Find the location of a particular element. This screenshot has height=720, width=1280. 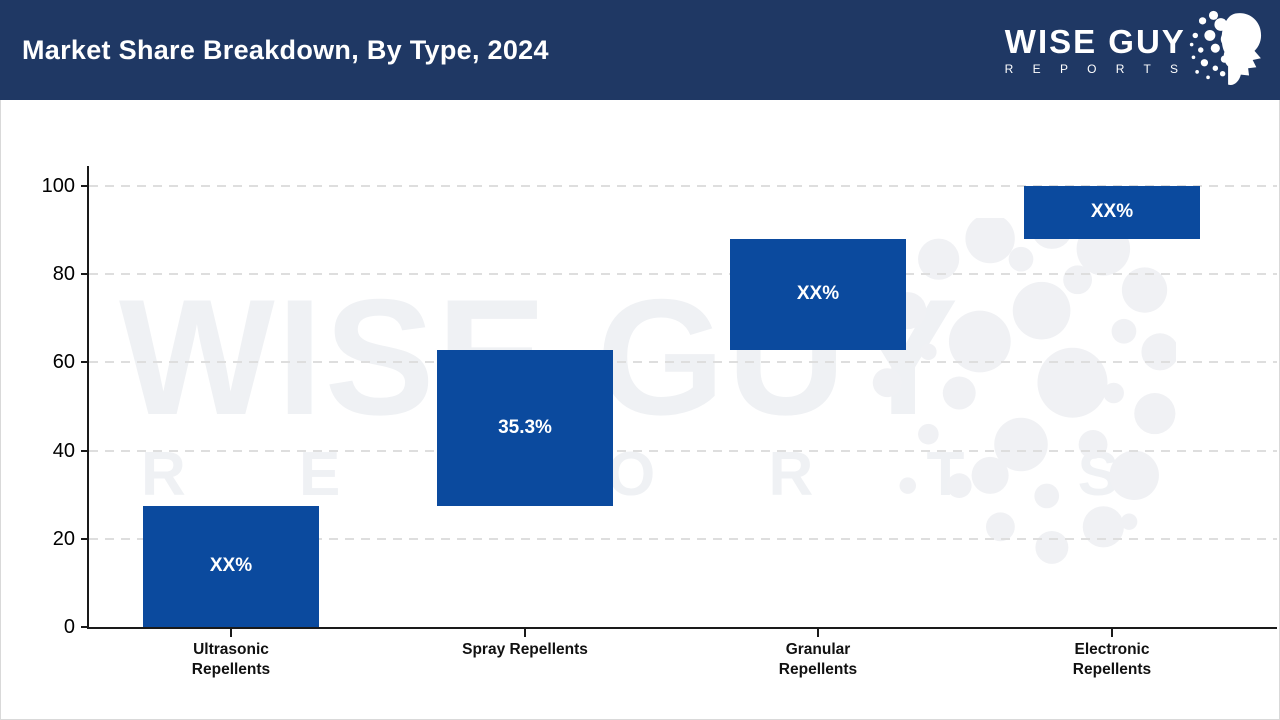

bar-value-label: 35.3% is located at coordinates (525, 427).